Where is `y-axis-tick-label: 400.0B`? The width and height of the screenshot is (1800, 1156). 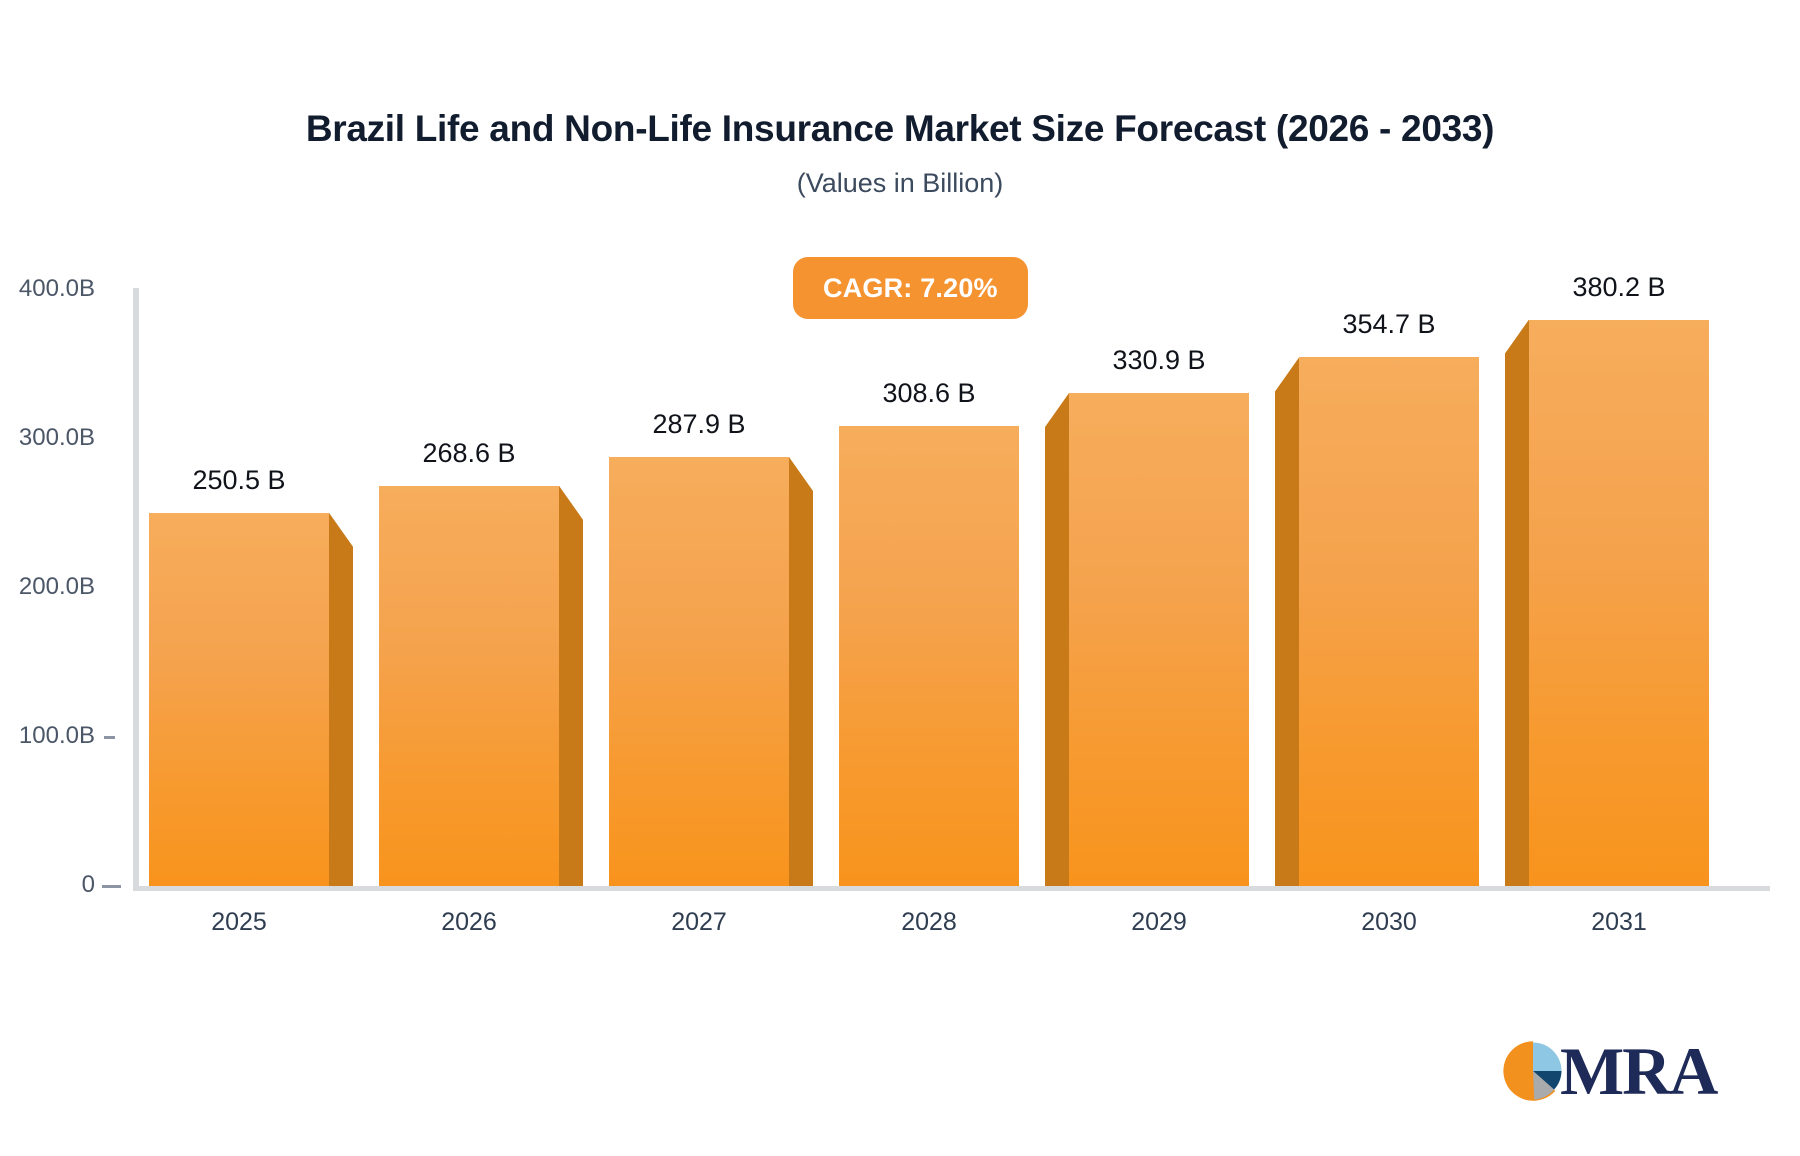
y-axis-tick-label: 400.0B is located at coordinates (56, 288).